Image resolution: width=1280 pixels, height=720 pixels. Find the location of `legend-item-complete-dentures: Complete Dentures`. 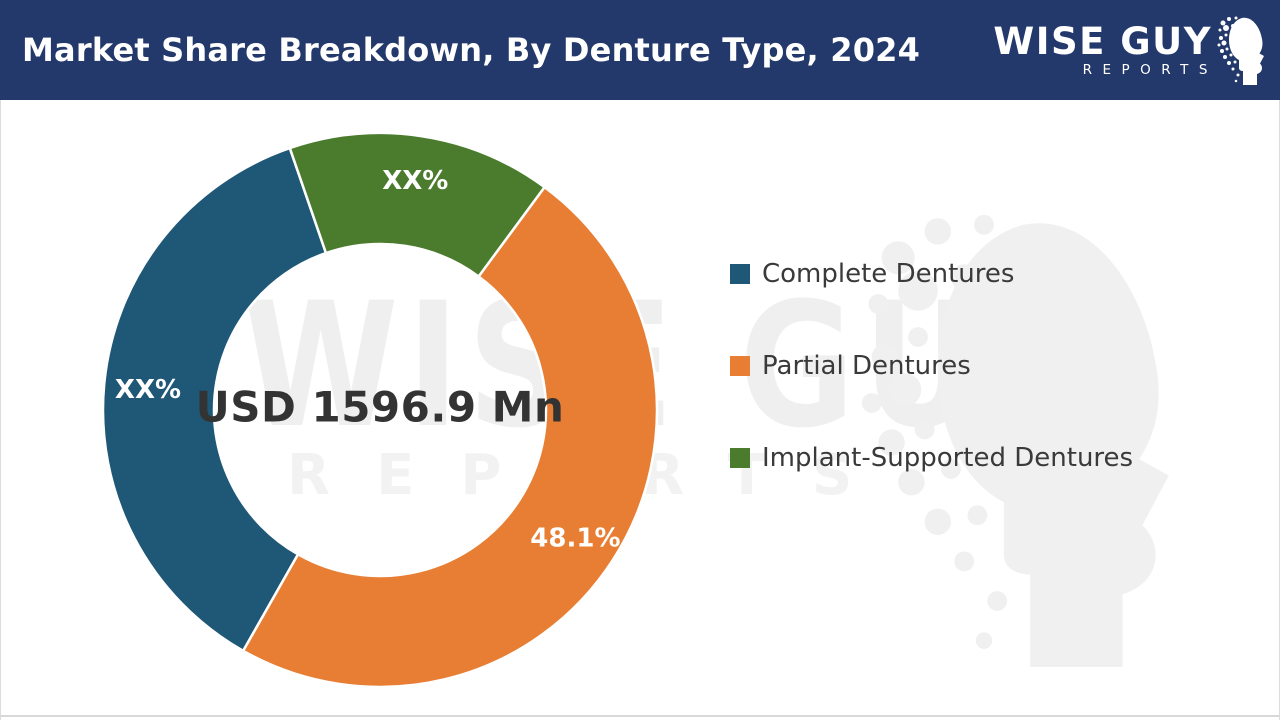

legend-item-complete-dentures: Complete Dentures is located at coordinates (931, 274).